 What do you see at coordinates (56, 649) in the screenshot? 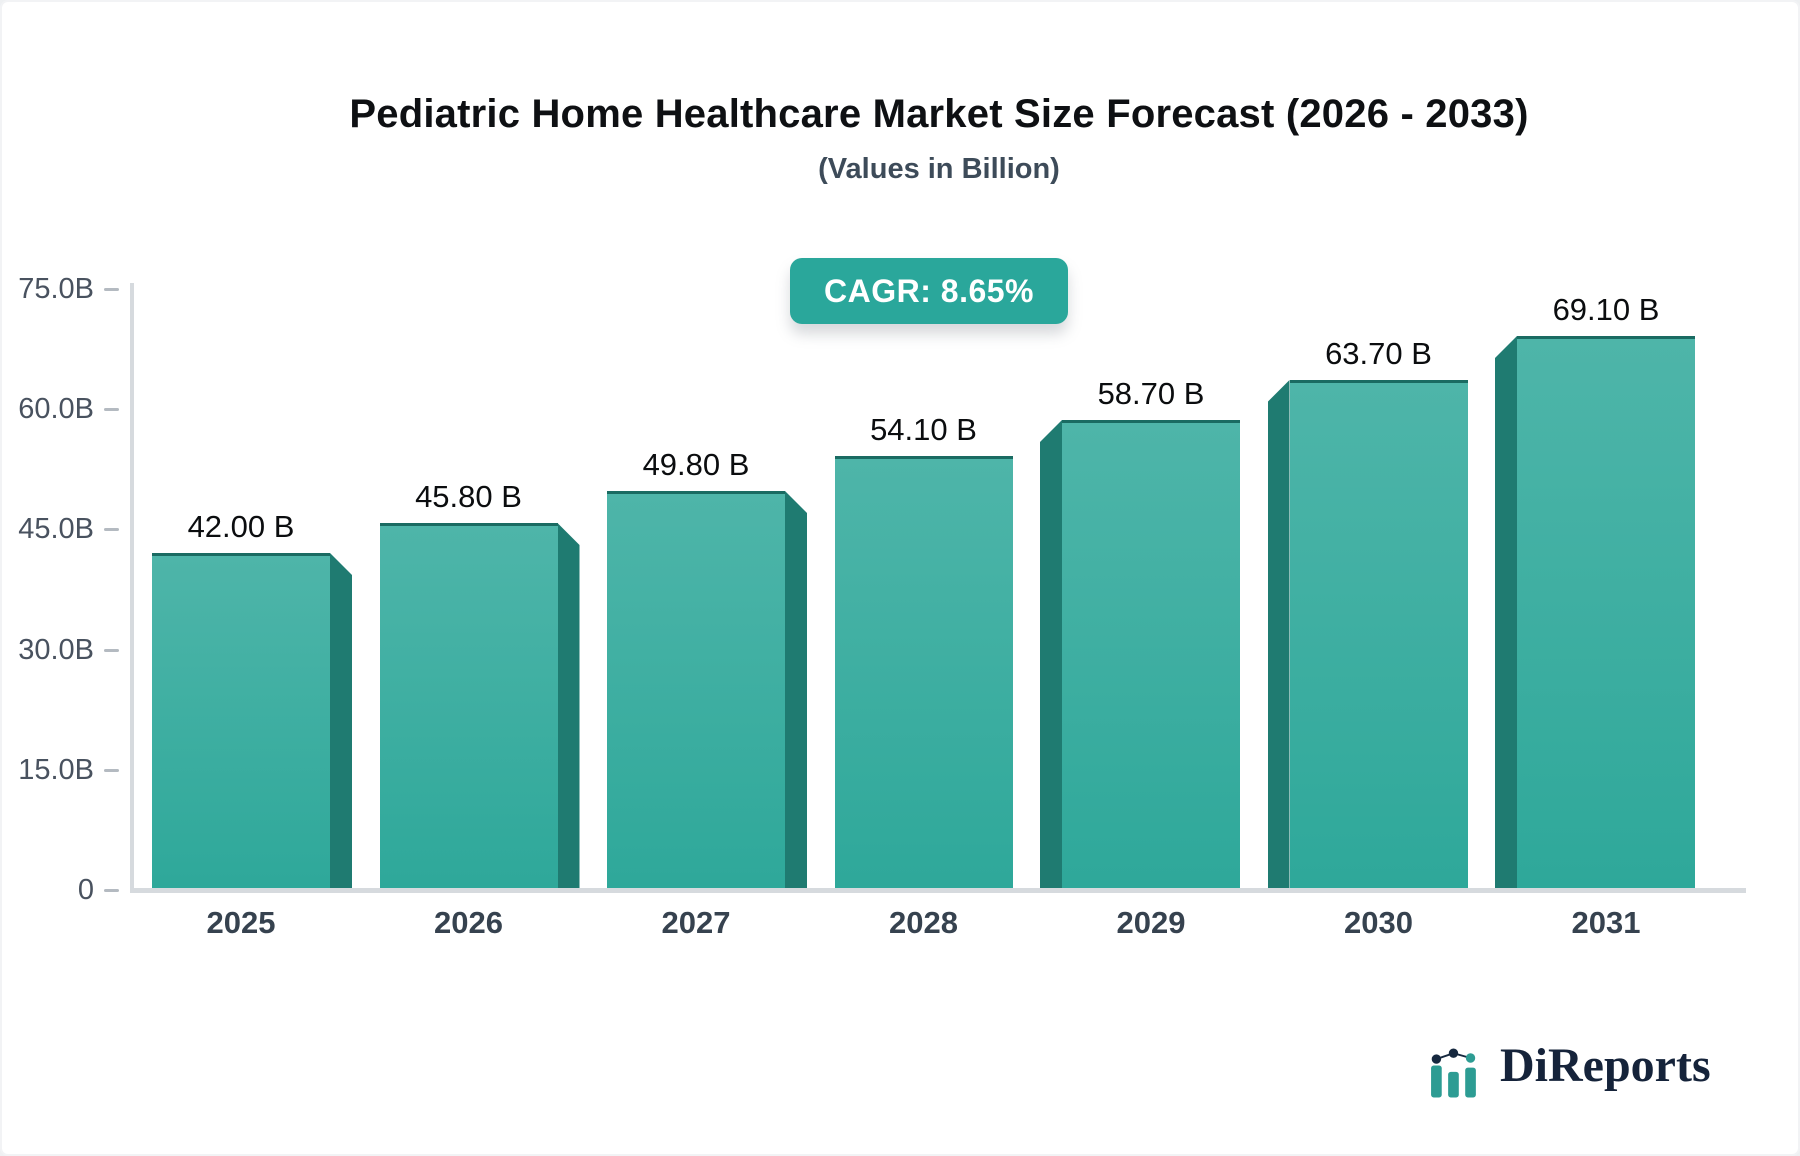
I see `y-tick-label: 30.0B` at bounding box center [56, 649].